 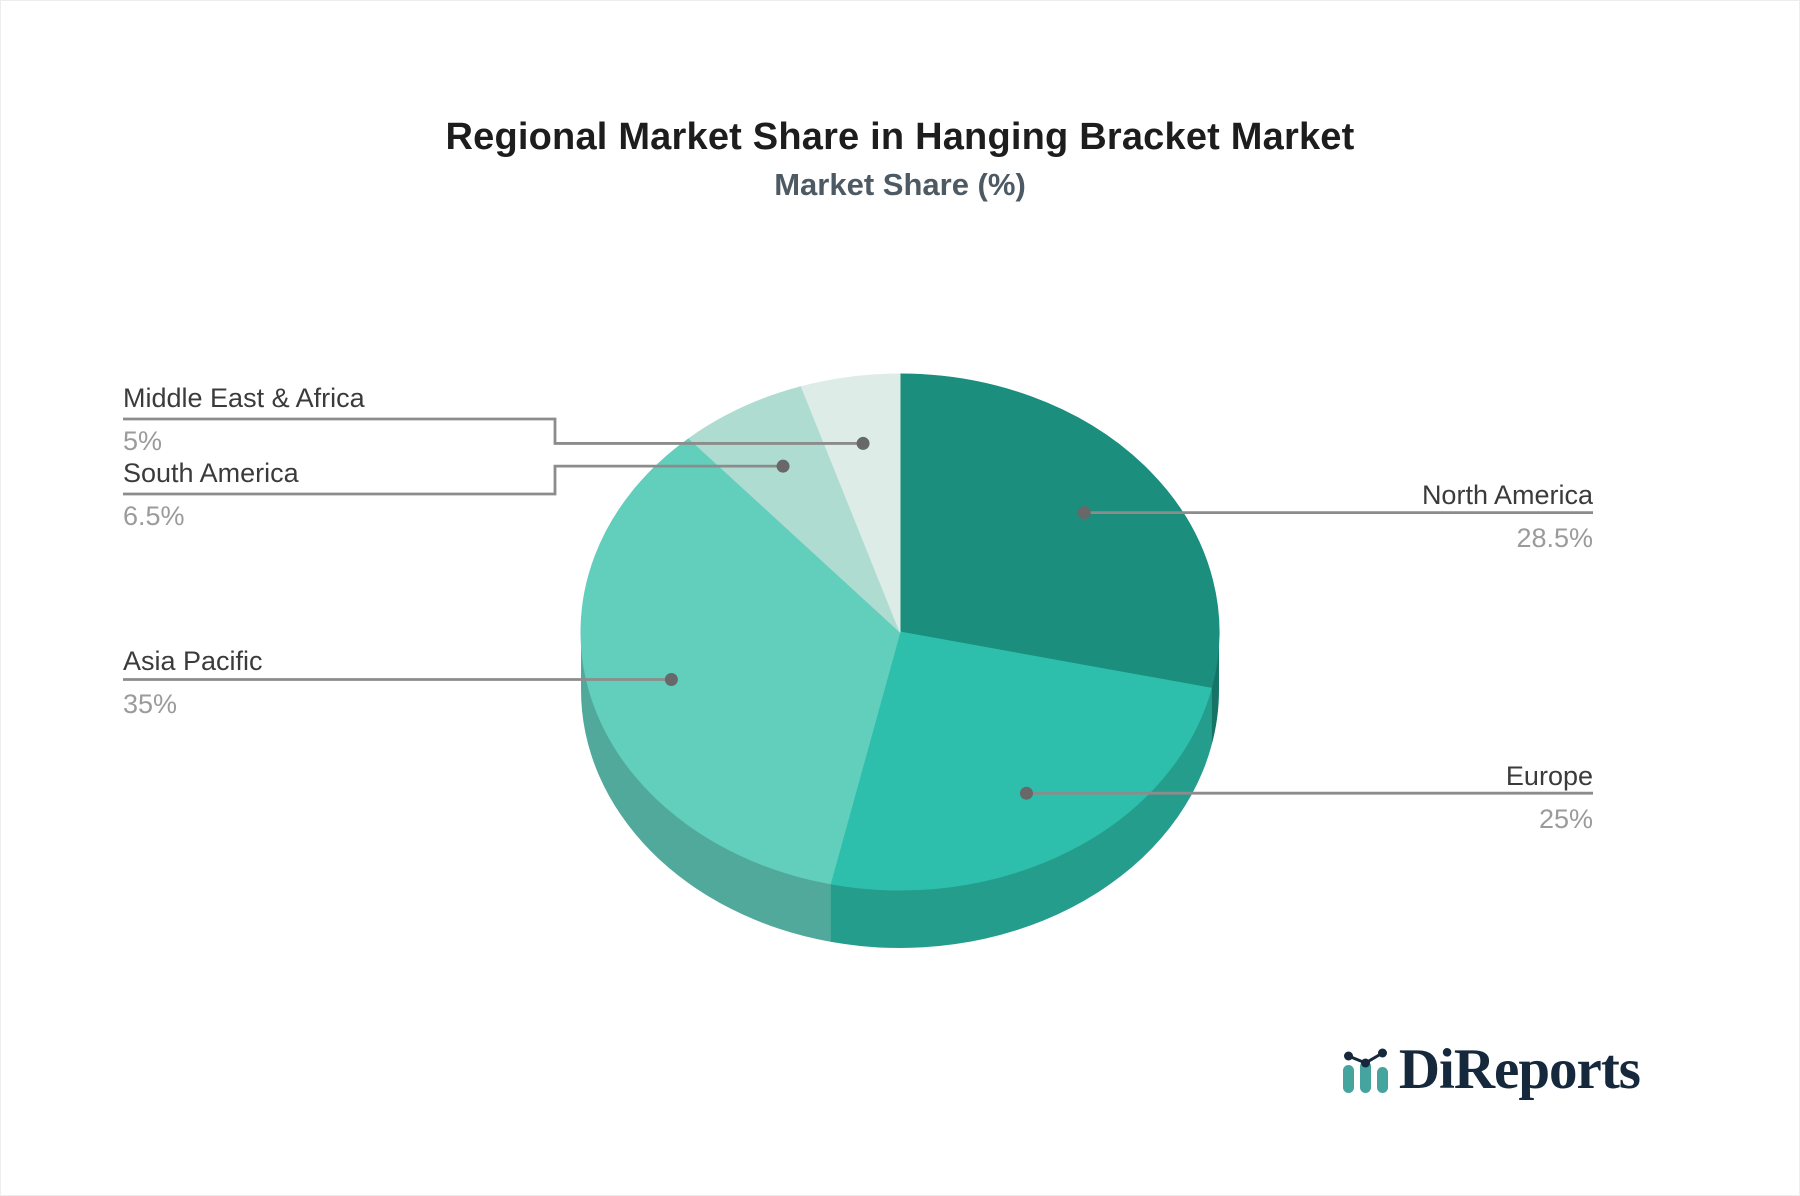 What do you see at coordinates (783, 466) in the screenshot?
I see `callout-dot-south-america` at bounding box center [783, 466].